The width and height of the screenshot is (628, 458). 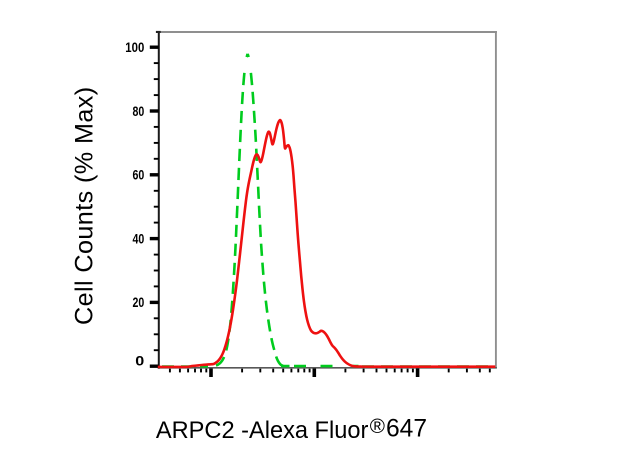 I want to click on svg-text: 20, so click(x=139, y=302).